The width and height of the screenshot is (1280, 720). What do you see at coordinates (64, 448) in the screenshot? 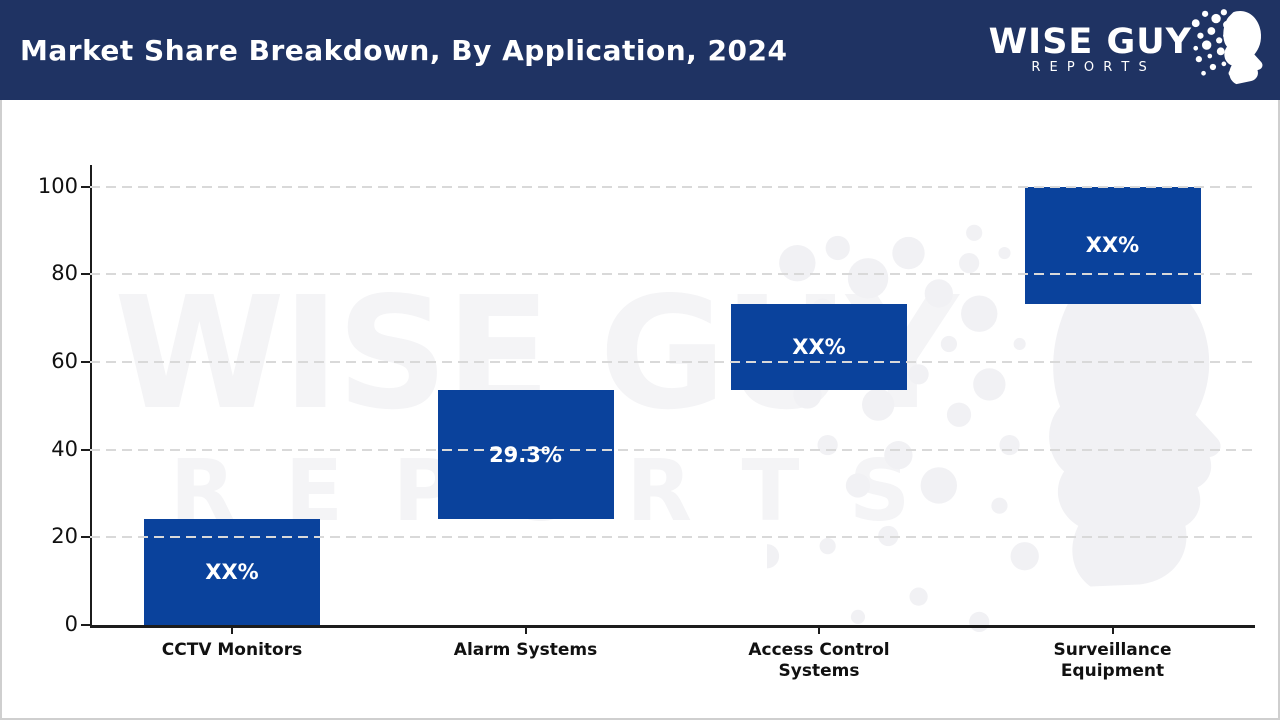
I see `y-tick-label: 40` at bounding box center [64, 448].